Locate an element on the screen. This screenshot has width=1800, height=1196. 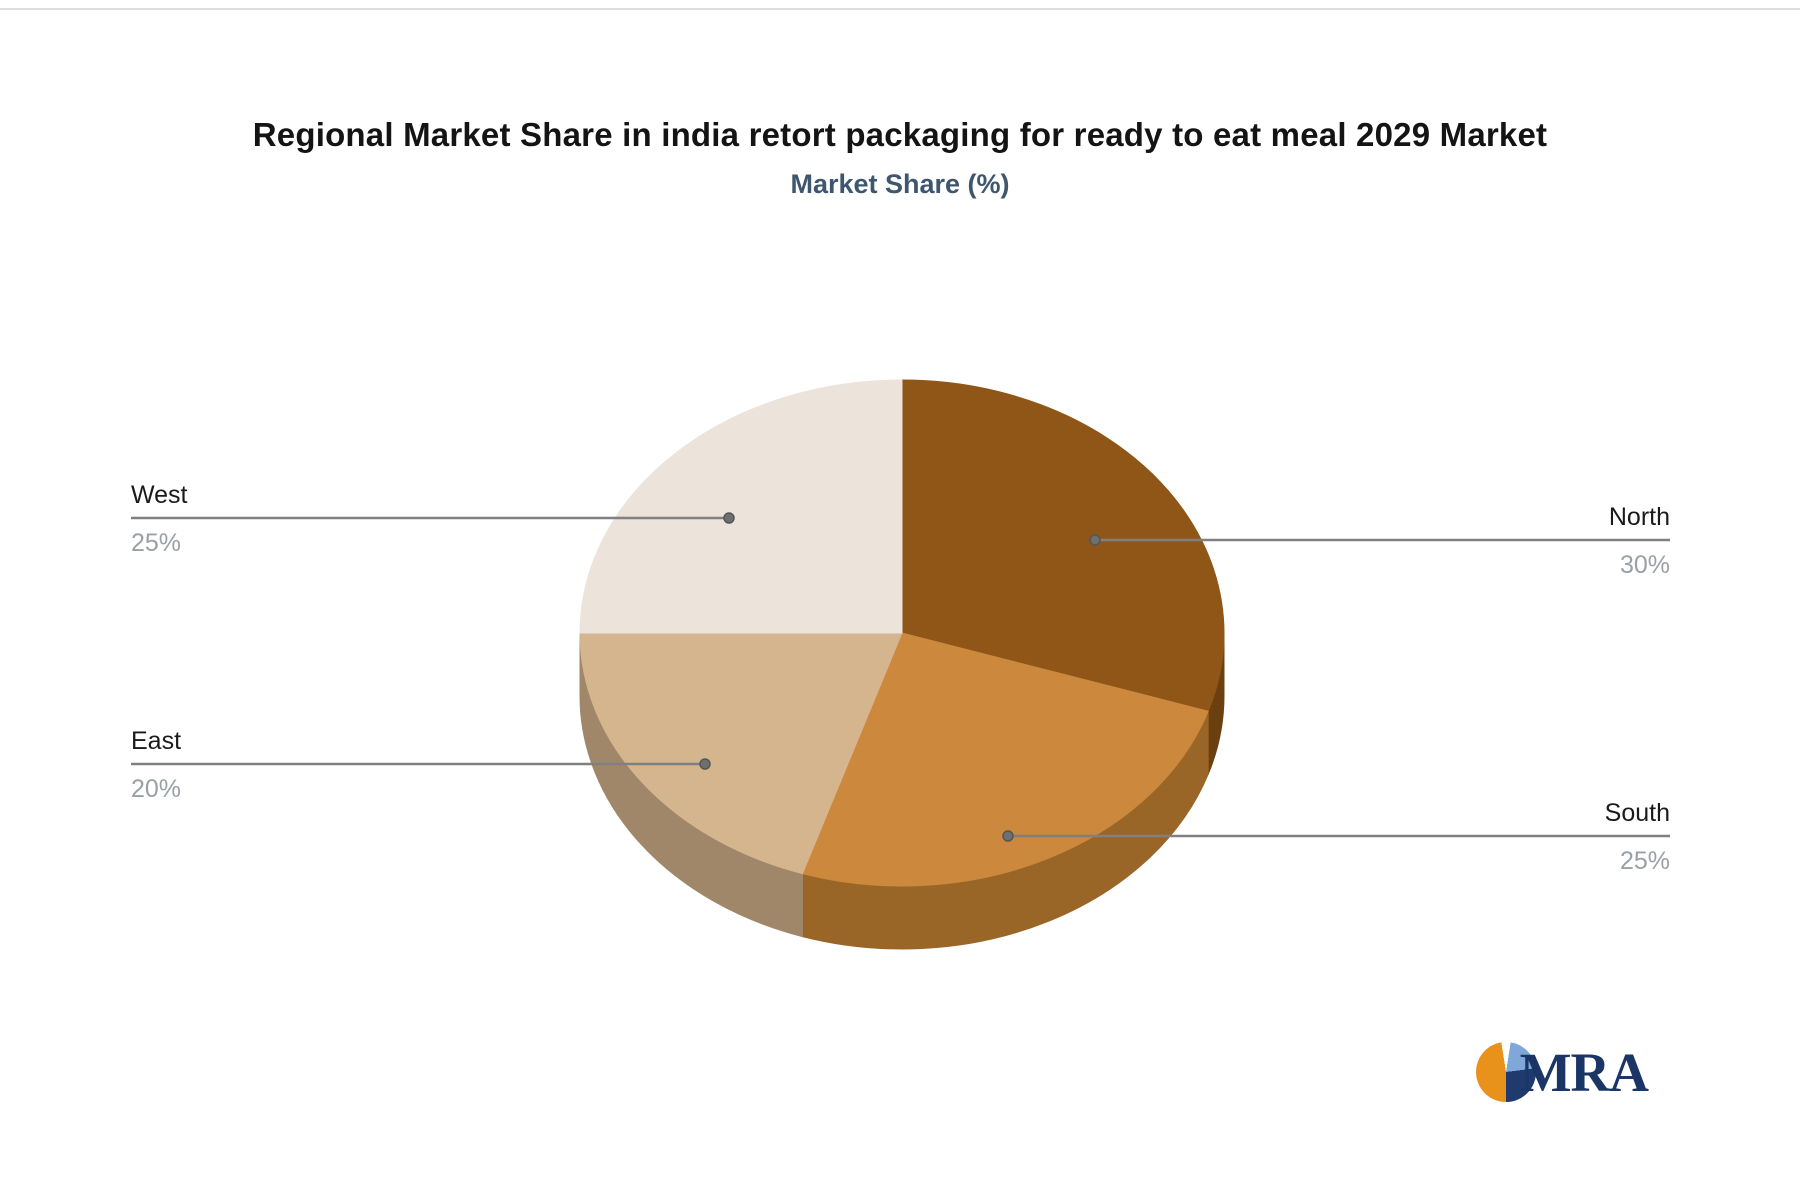
mra-logo-text: MRA is located at coordinates (1584, 1072).